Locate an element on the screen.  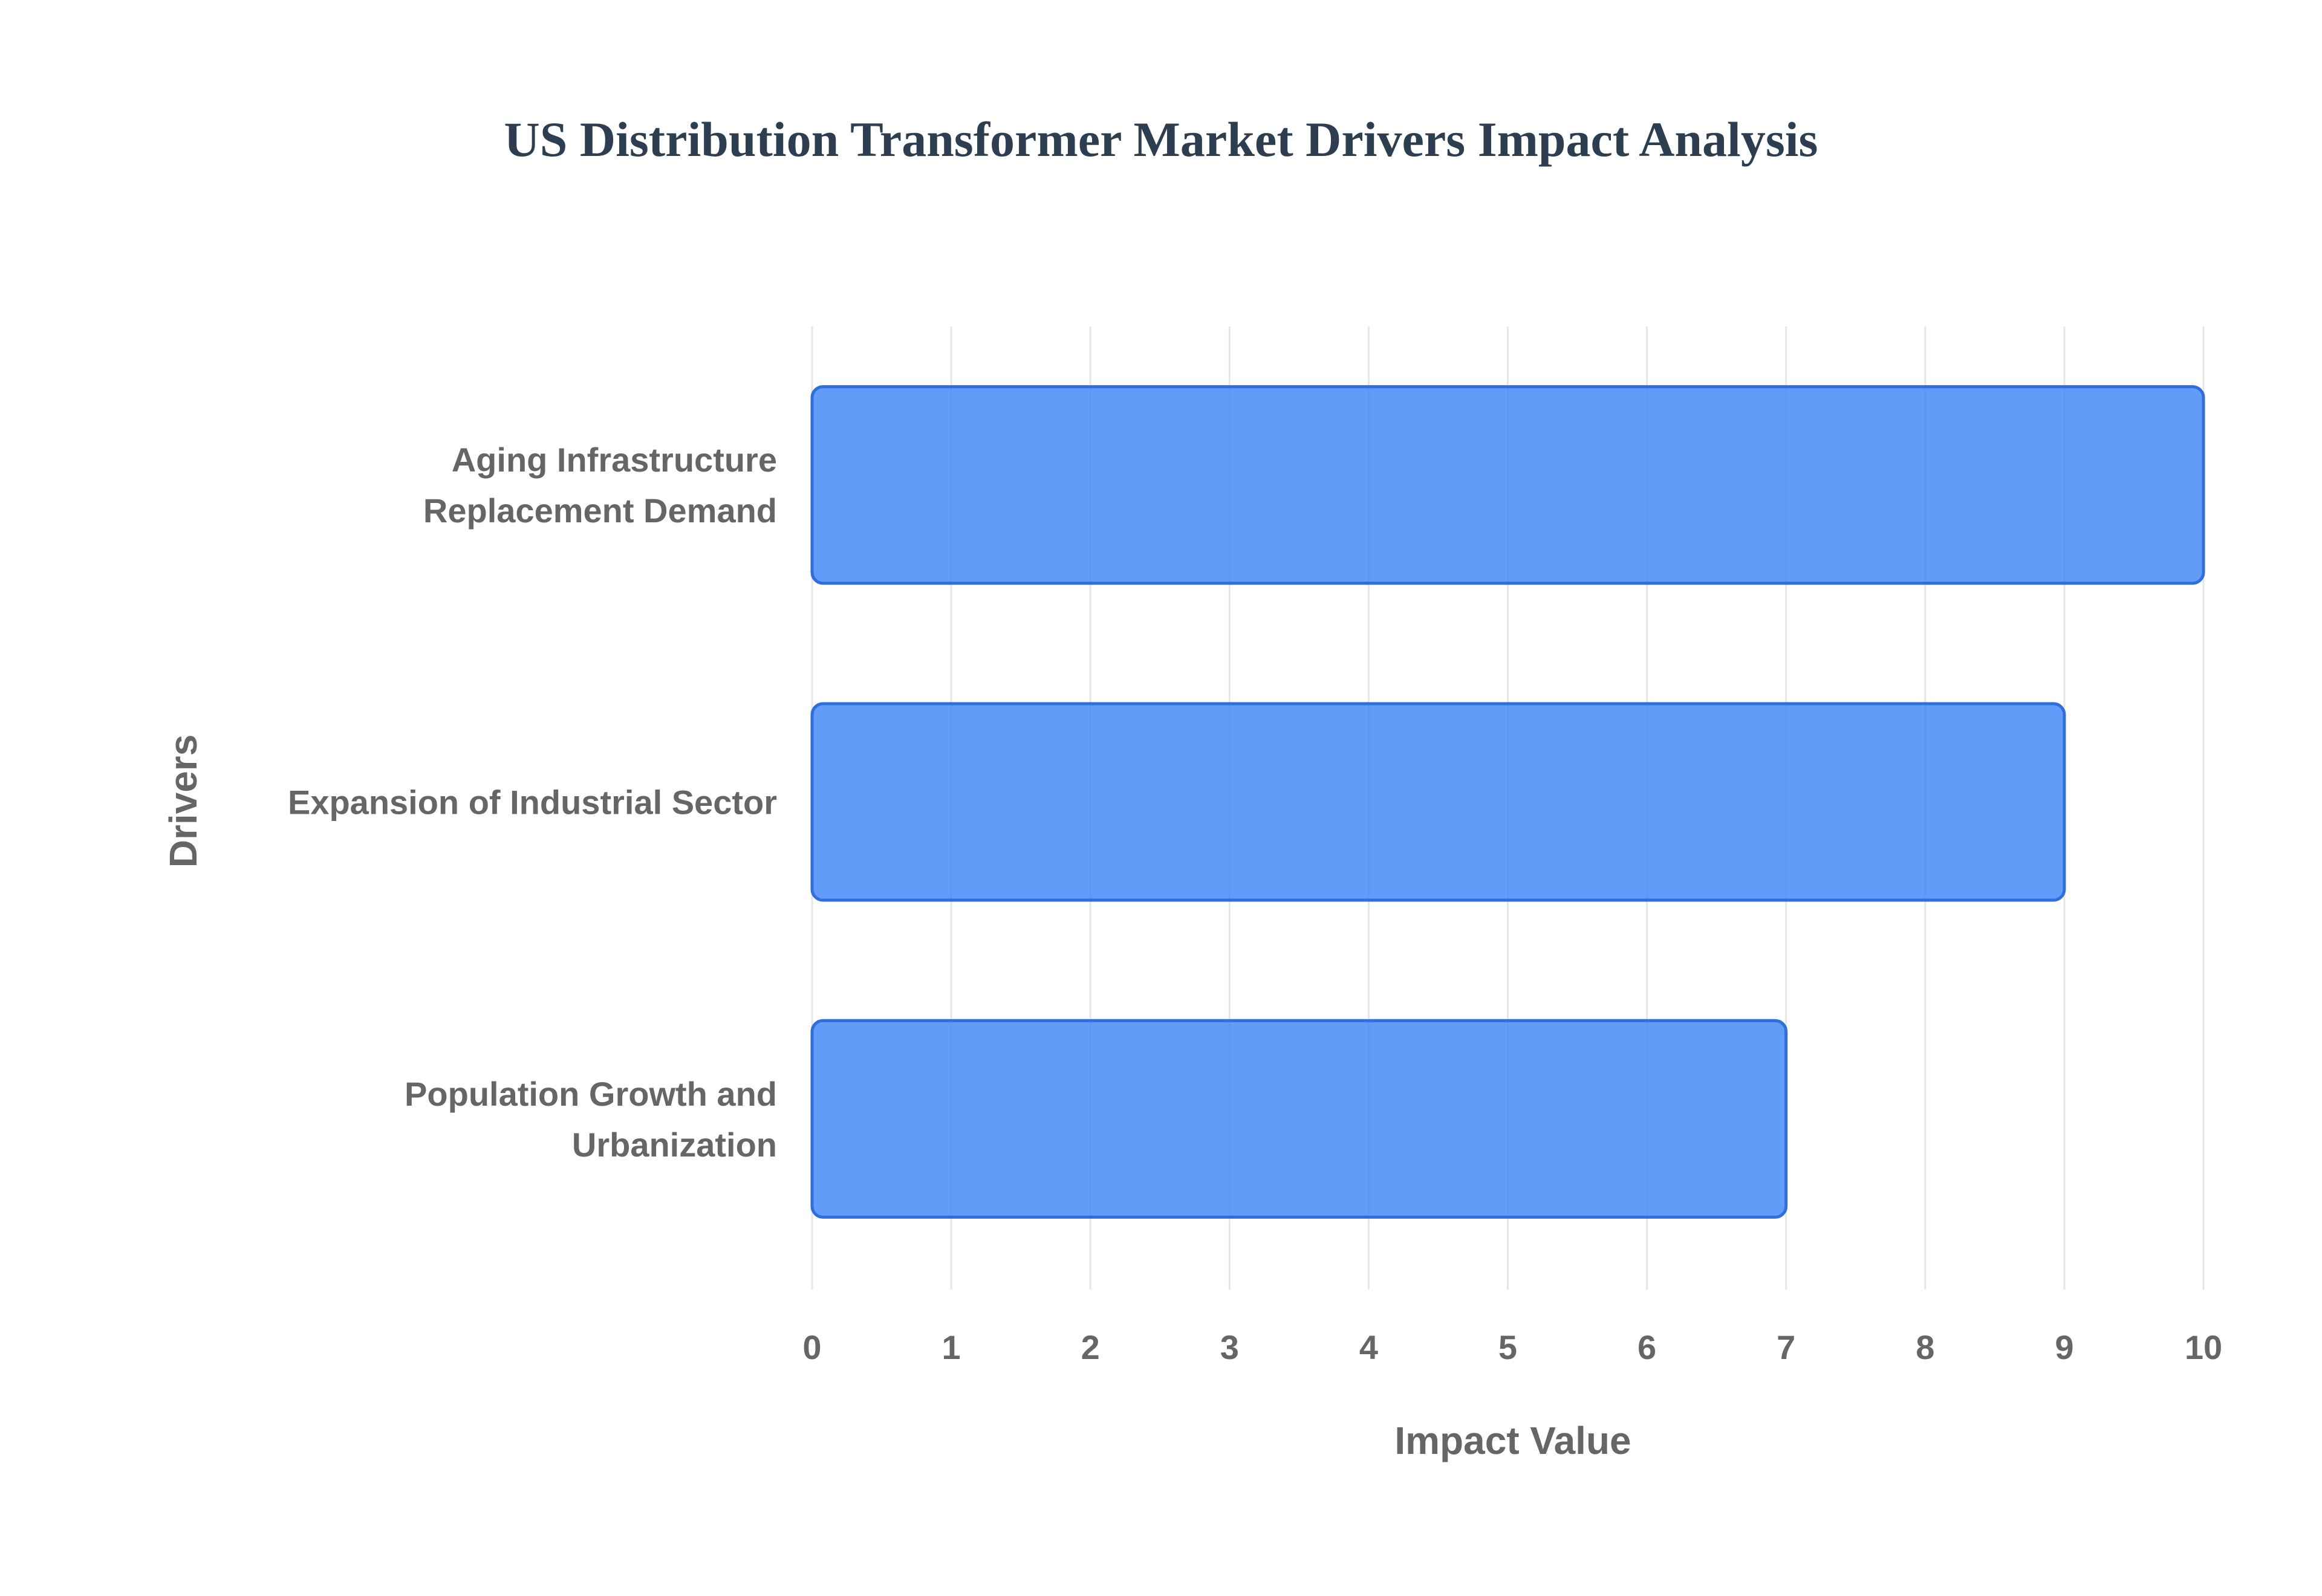
x-tick-label: 9 is located at coordinates (2064, 1347).